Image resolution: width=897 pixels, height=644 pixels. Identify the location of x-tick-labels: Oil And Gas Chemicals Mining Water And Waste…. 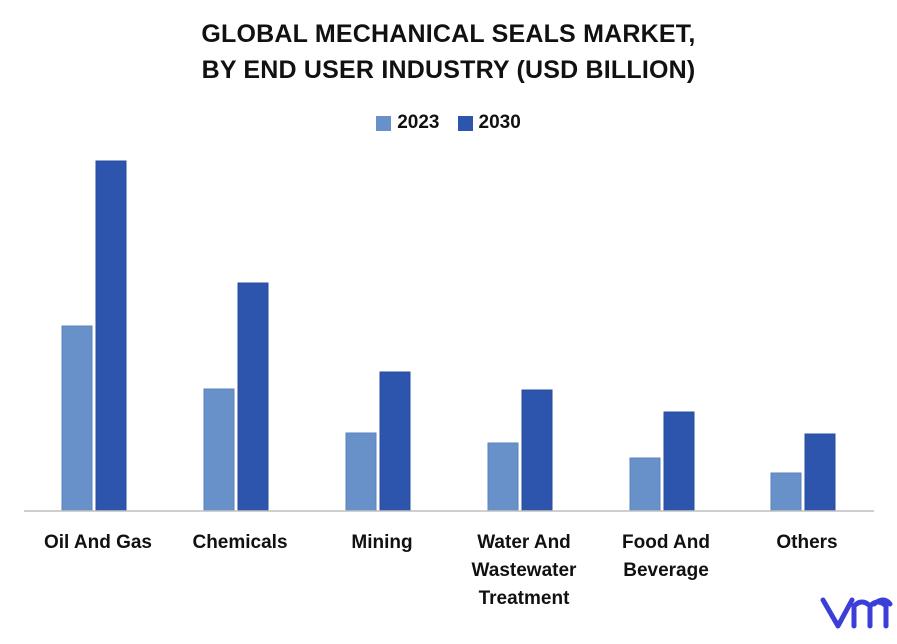
(441, 570).